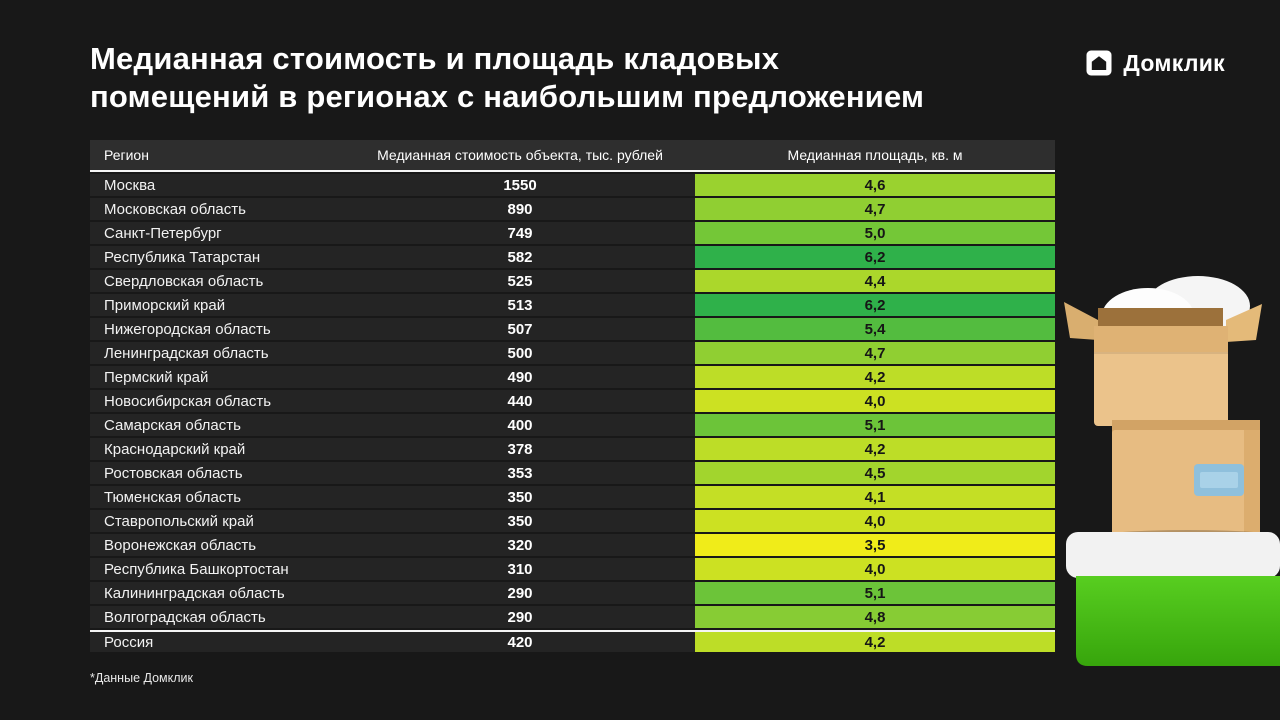 This screenshot has height=720, width=1280. What do you see at coordinates (520, 233) in the screenshot?
I see `cost-cell: 749` at bounding box center [520, 233].